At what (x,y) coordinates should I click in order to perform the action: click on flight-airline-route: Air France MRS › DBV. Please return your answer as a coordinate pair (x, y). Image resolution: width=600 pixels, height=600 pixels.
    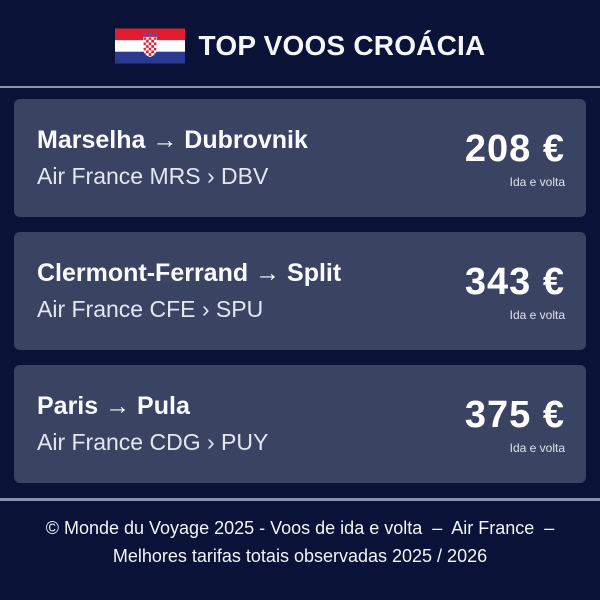
    Looking at the image, I should click on (153, 176).